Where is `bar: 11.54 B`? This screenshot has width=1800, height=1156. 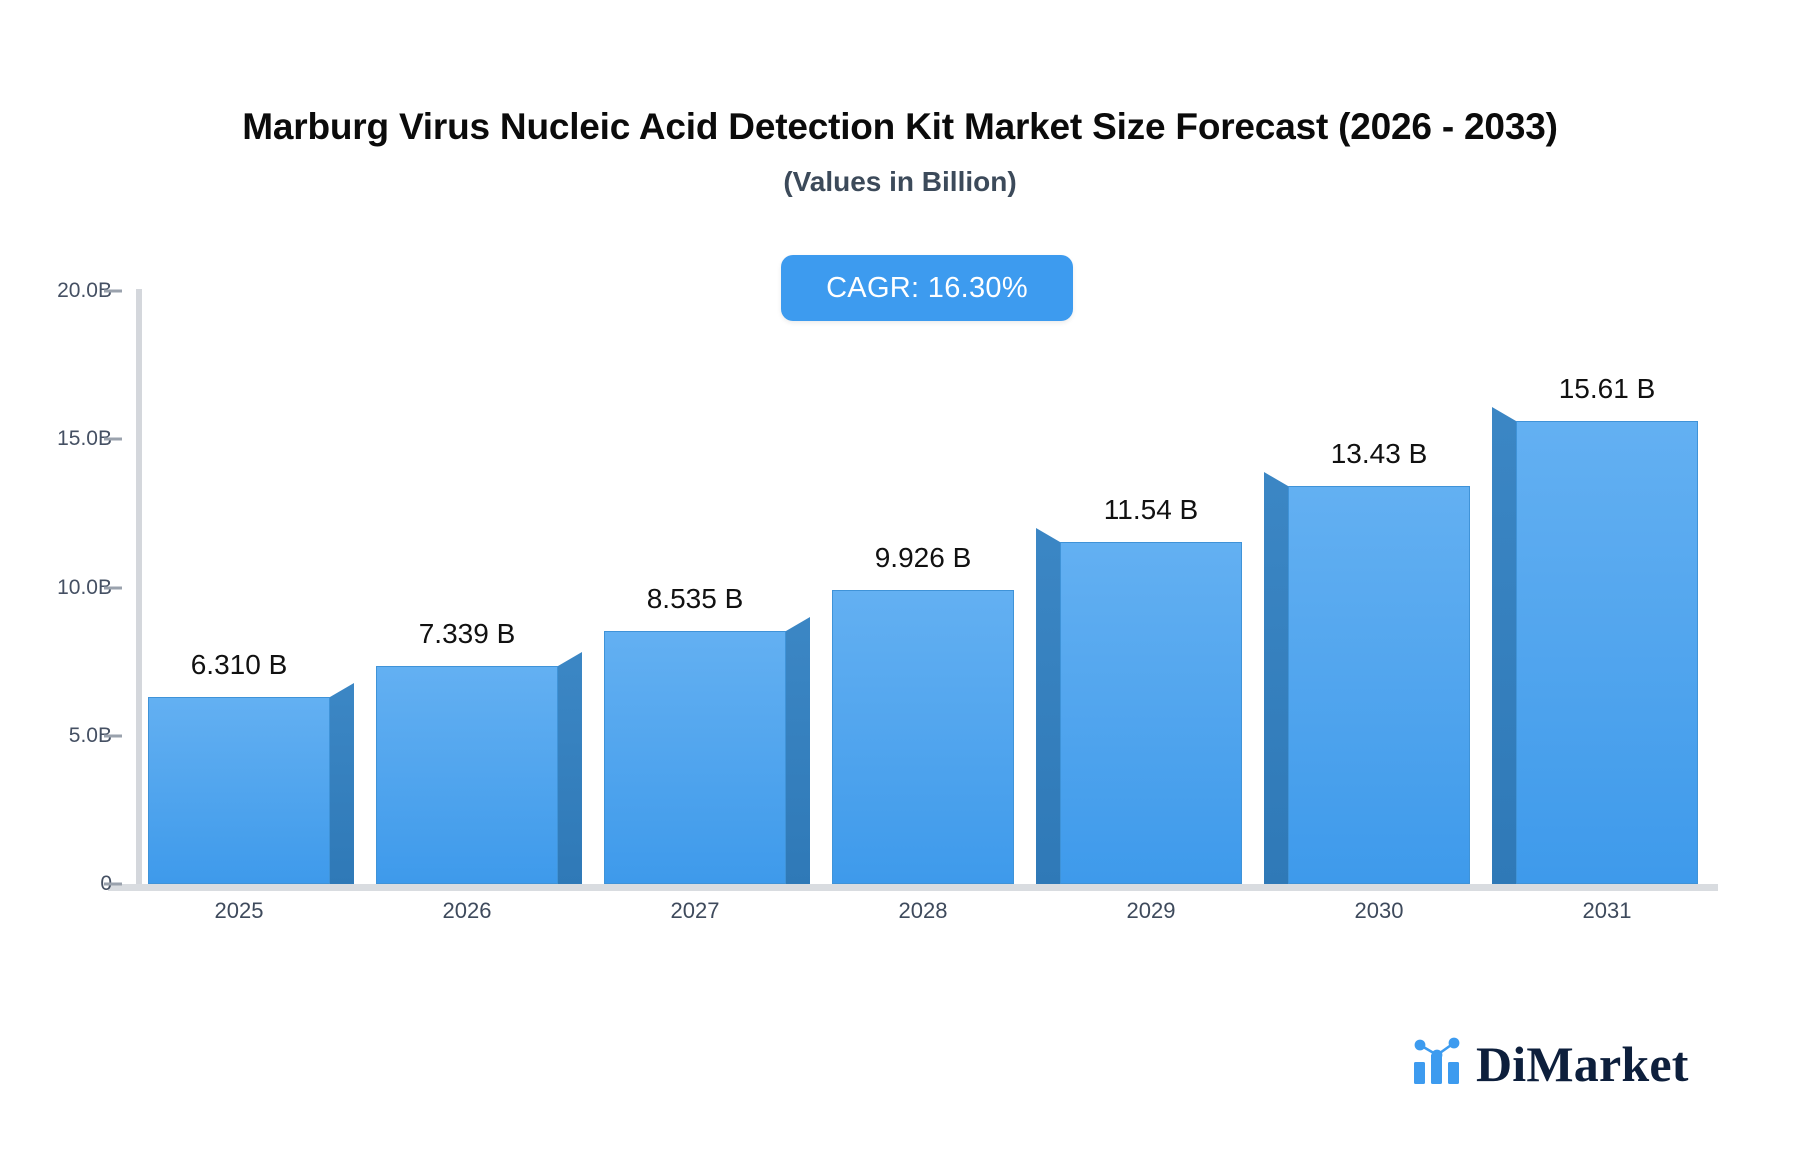
bar: 11.54 B is located at coordinates (1139, 689).